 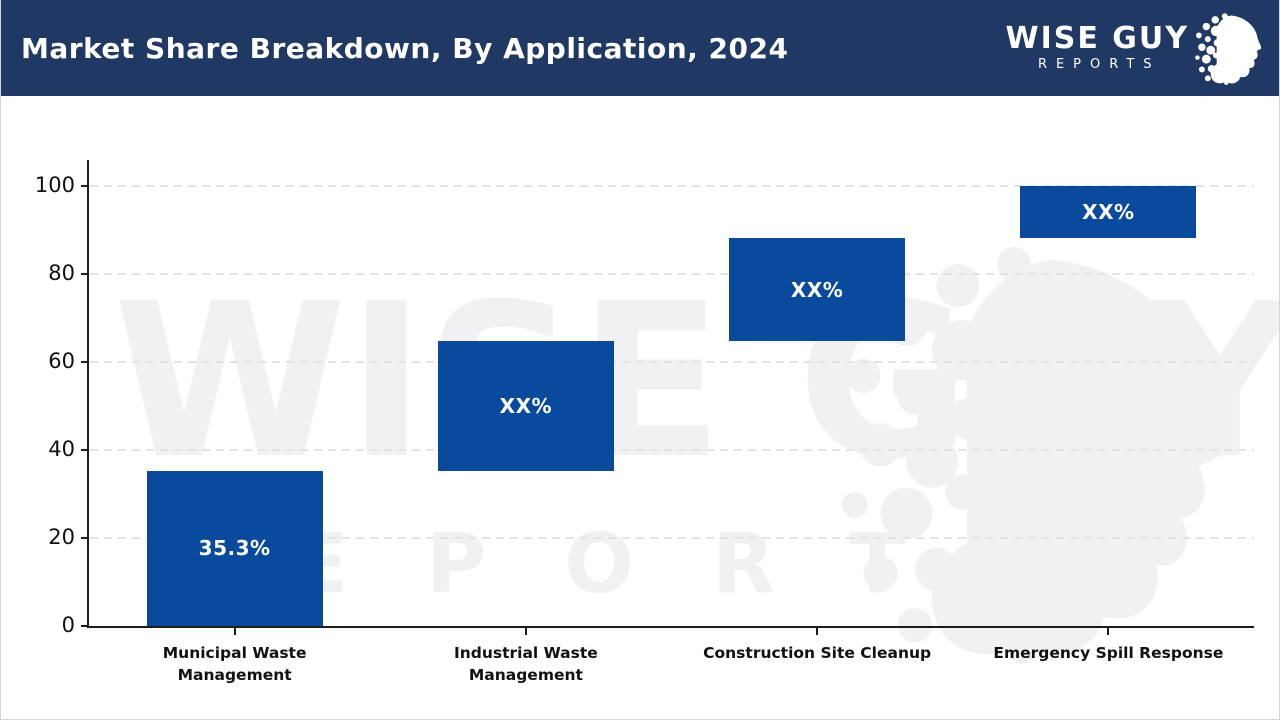 What do you see at coordinates (1228, 49) in the screenshot?
I see `dotted-head-profile-icon` at bounding box center [1228, 49].